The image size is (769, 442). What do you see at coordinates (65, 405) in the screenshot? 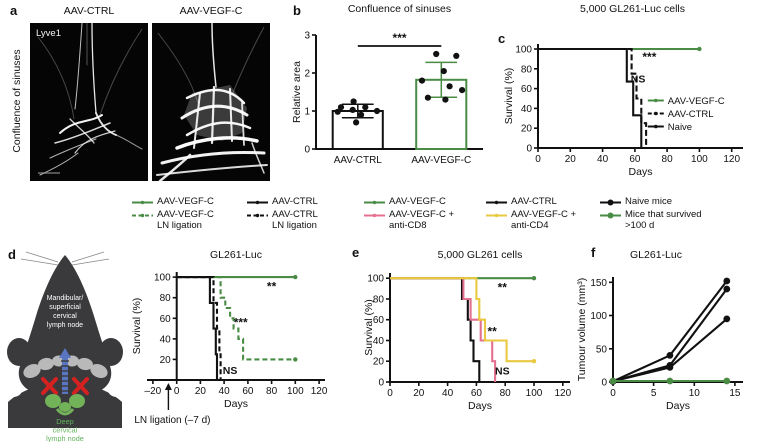
I see `deep-cervical-lymph-nodes-icon` at bounding box center [65, 405].